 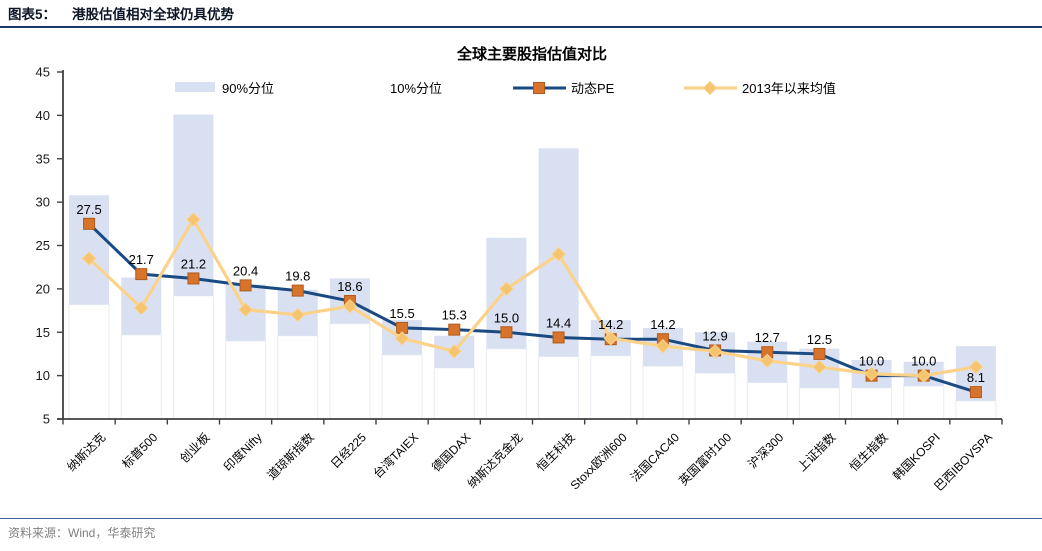 What do you see at coordinates (349, 286) in the screenshot?
I see `pe-value-label: 18.6` at bounding box center [349, 286].